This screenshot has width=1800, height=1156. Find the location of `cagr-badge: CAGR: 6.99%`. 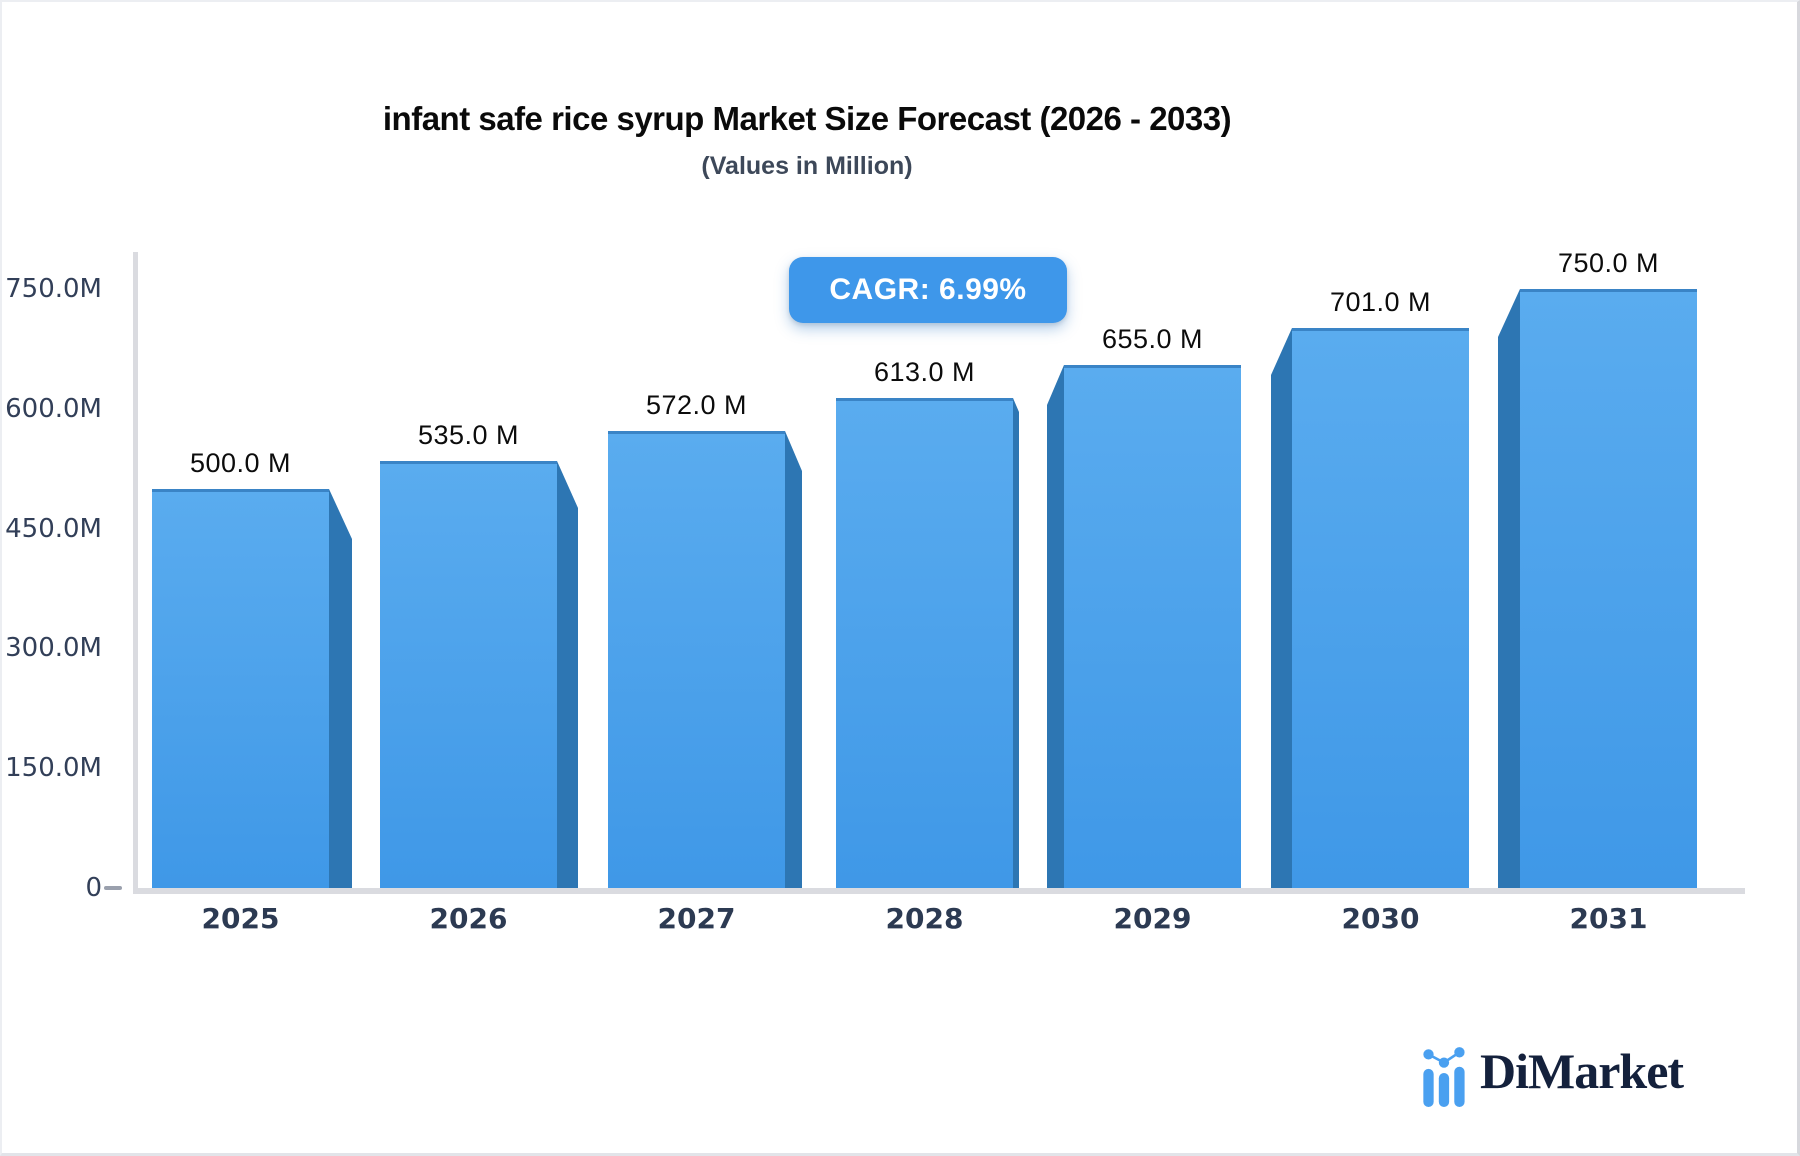

cagr-badge: CAGR: 6.99% is located at coordinates (928, 290).